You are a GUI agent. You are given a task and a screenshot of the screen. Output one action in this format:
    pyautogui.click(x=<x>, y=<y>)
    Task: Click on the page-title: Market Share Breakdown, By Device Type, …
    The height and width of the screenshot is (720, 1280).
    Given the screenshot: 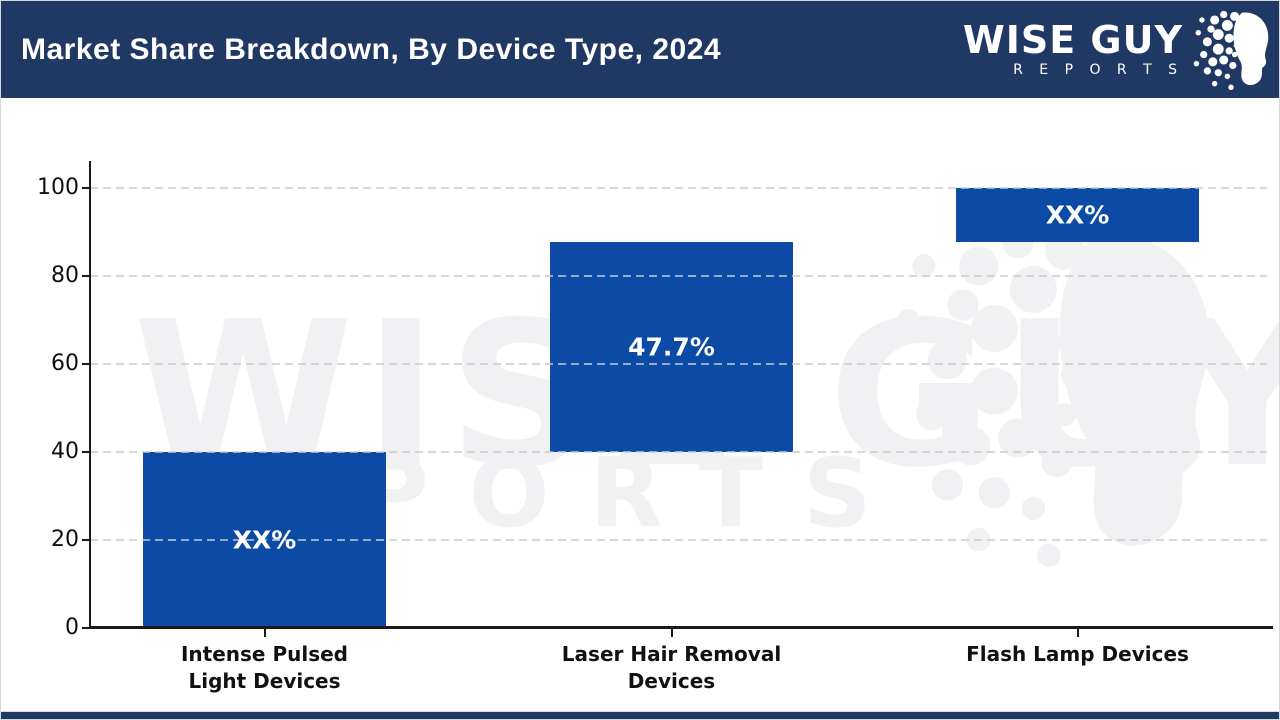 What is the action you would take?
    pyautogui.click(x=371, y=49)
    